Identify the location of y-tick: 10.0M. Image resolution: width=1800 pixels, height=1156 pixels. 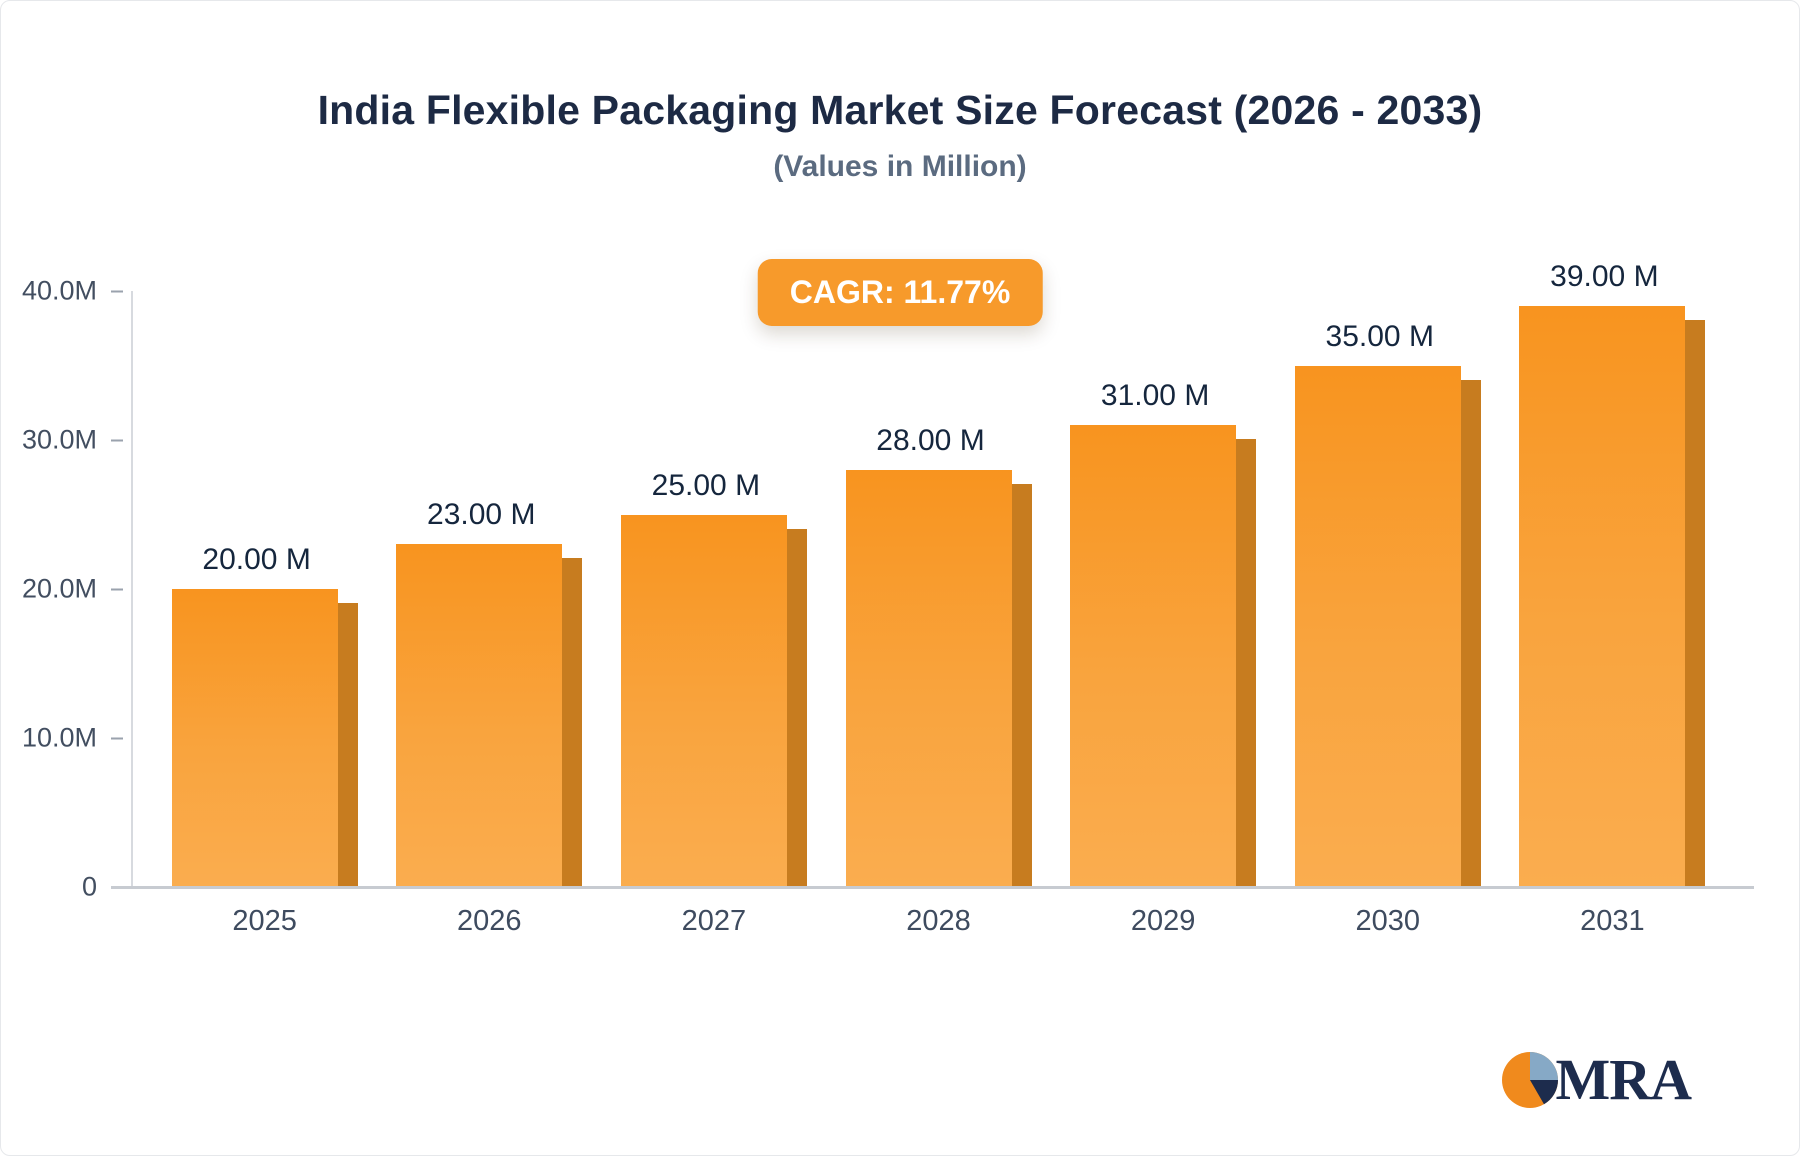
(75, 738).